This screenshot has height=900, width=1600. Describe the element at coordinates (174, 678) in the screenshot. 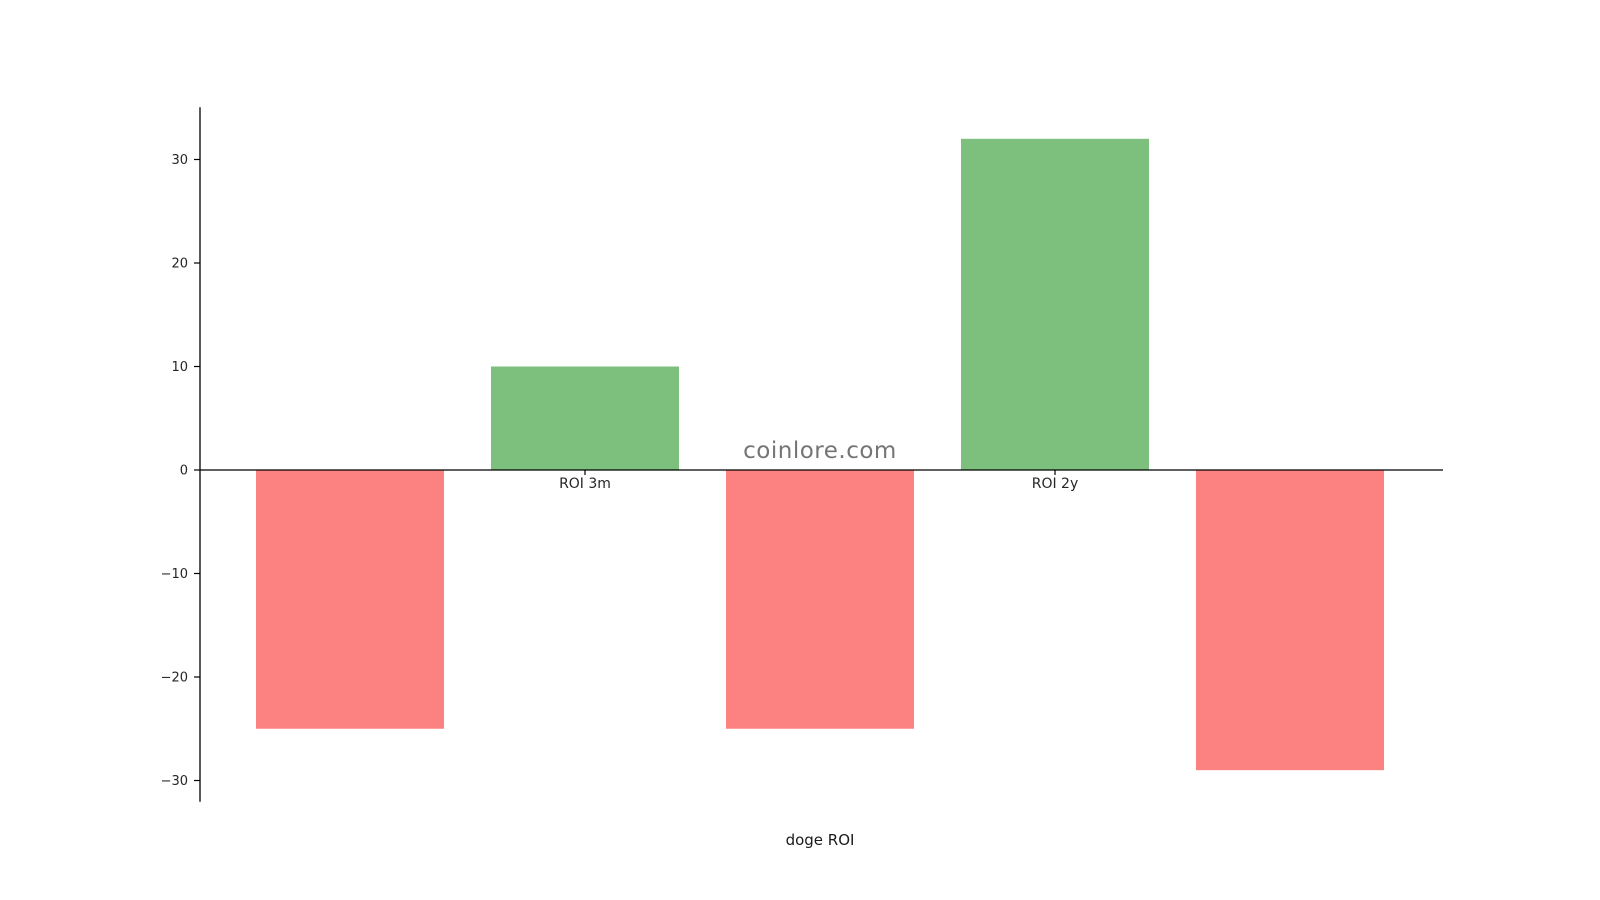

I see `y-tick-label: −20` at that location.